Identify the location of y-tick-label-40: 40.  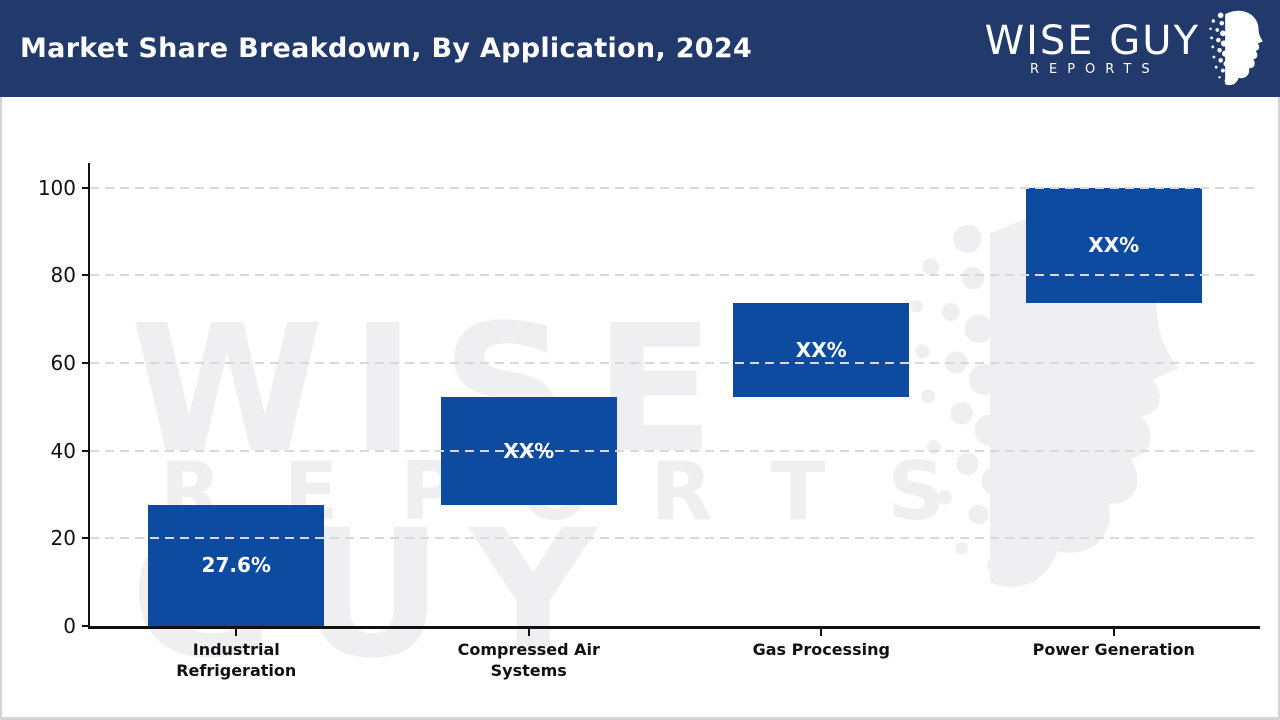
(63, 450).